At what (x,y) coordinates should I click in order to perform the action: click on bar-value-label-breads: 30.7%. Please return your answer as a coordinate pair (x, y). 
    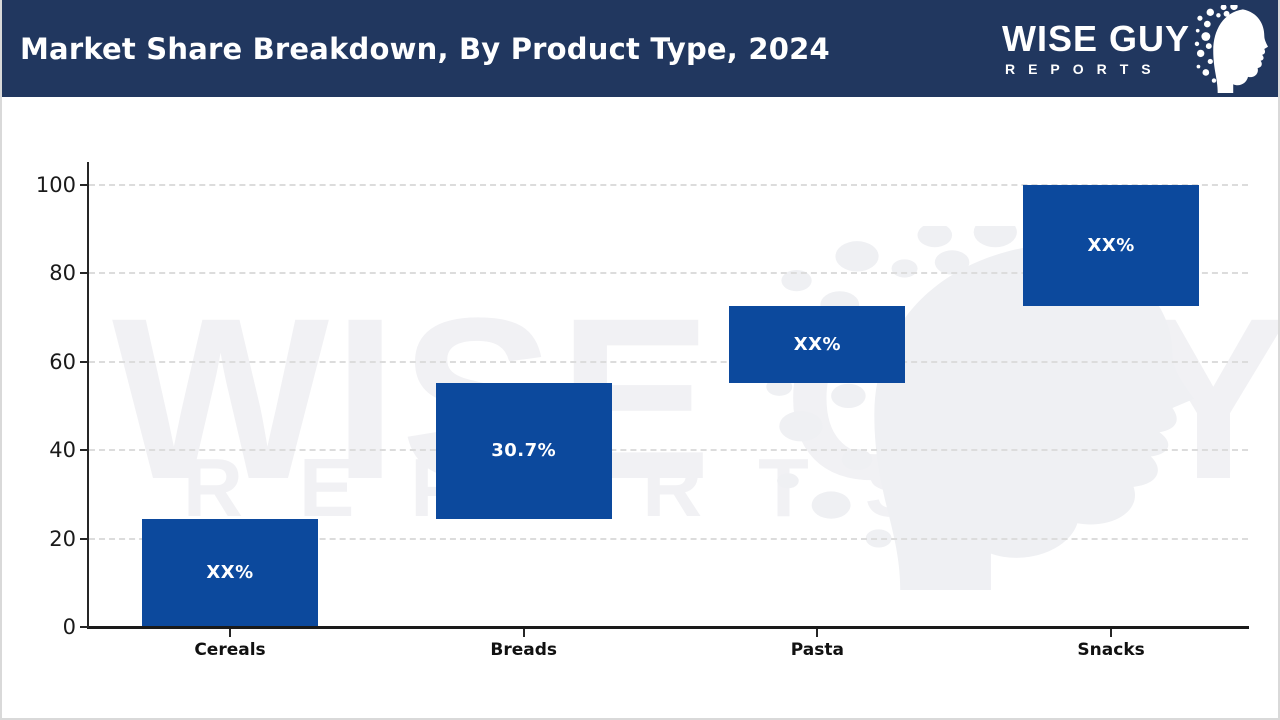
    Looking at the image, I should click on (524, 451).